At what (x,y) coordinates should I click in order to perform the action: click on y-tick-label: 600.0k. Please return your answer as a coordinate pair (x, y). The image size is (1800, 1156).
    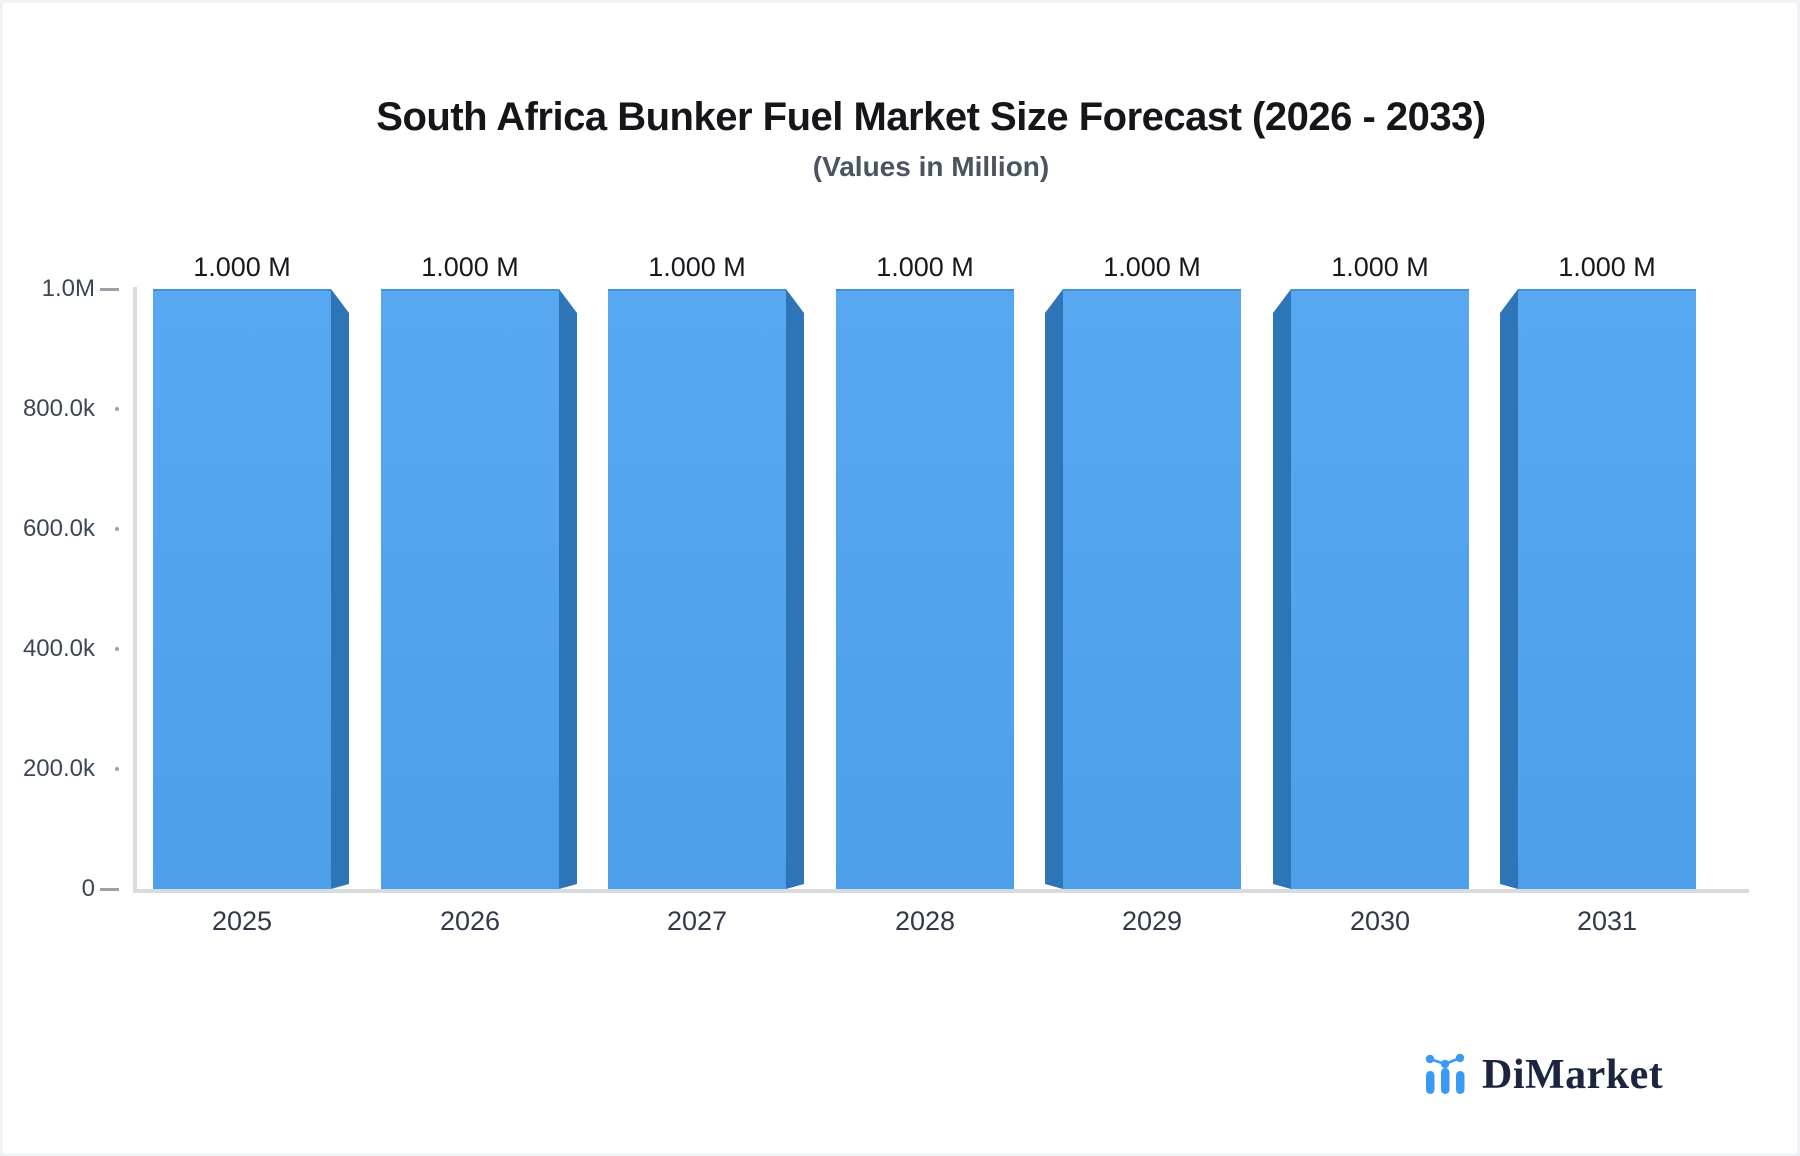
    Looking at the image, I should click on (58, 528).